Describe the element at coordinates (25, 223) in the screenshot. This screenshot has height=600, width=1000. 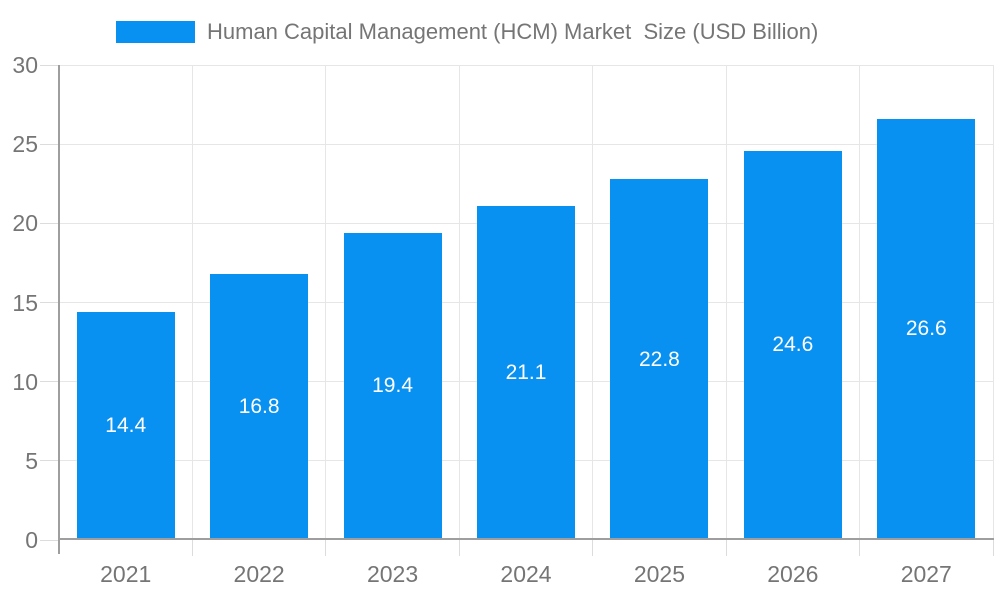
I see `y-axis-label: 20` at that location.